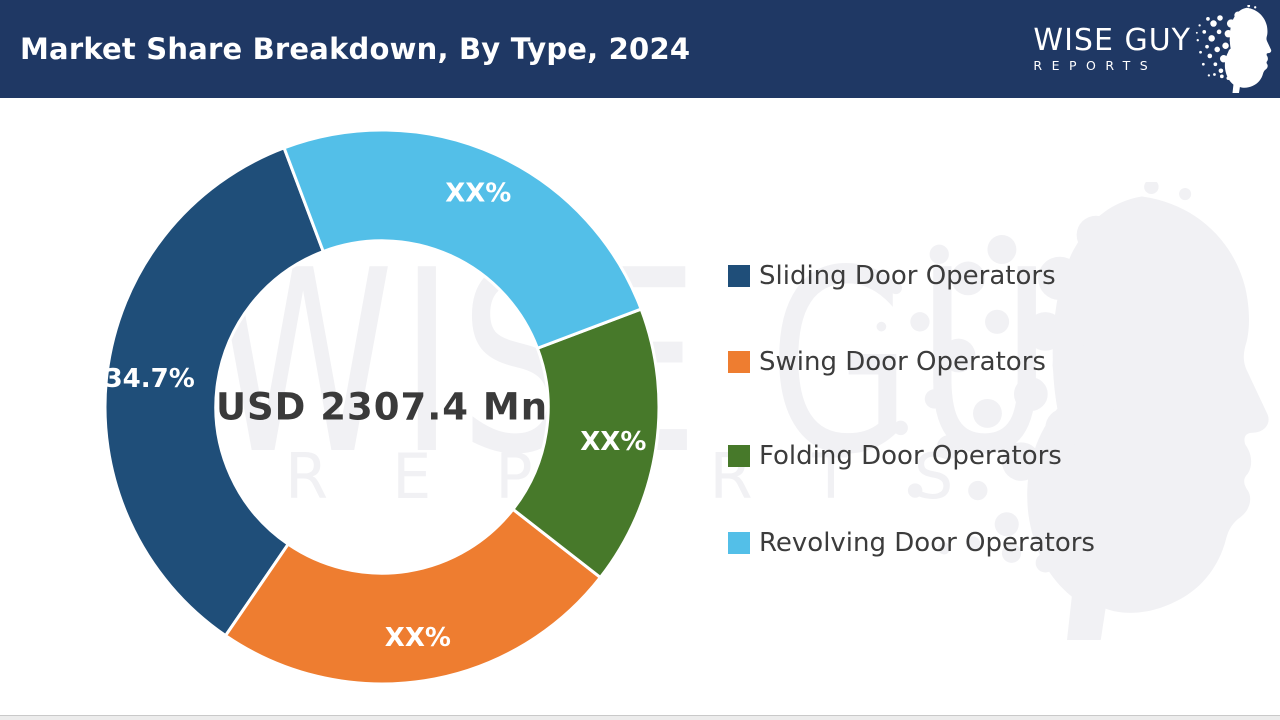 The height and width of the screenshot is (720, 1280). I want to click on donut-slice-sliding-door-operators, so click(214, 392).